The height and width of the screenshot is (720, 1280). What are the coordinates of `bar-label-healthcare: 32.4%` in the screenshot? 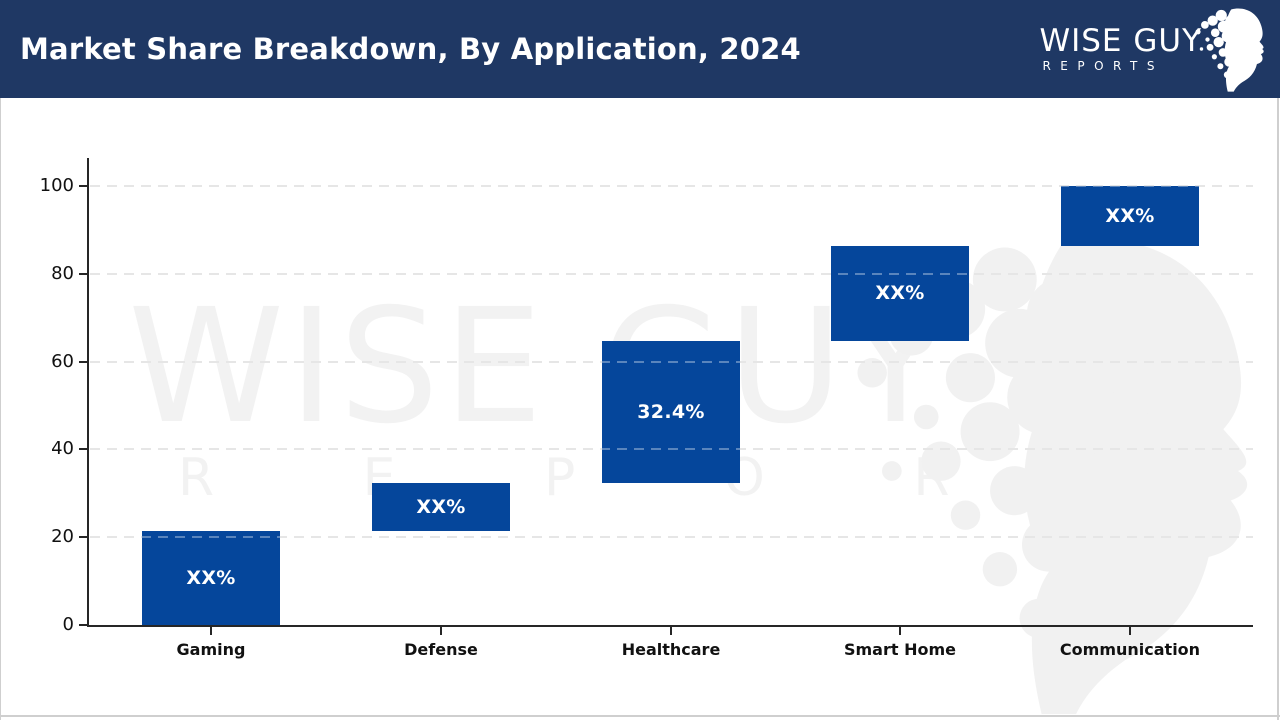 It's located at (671, 411).